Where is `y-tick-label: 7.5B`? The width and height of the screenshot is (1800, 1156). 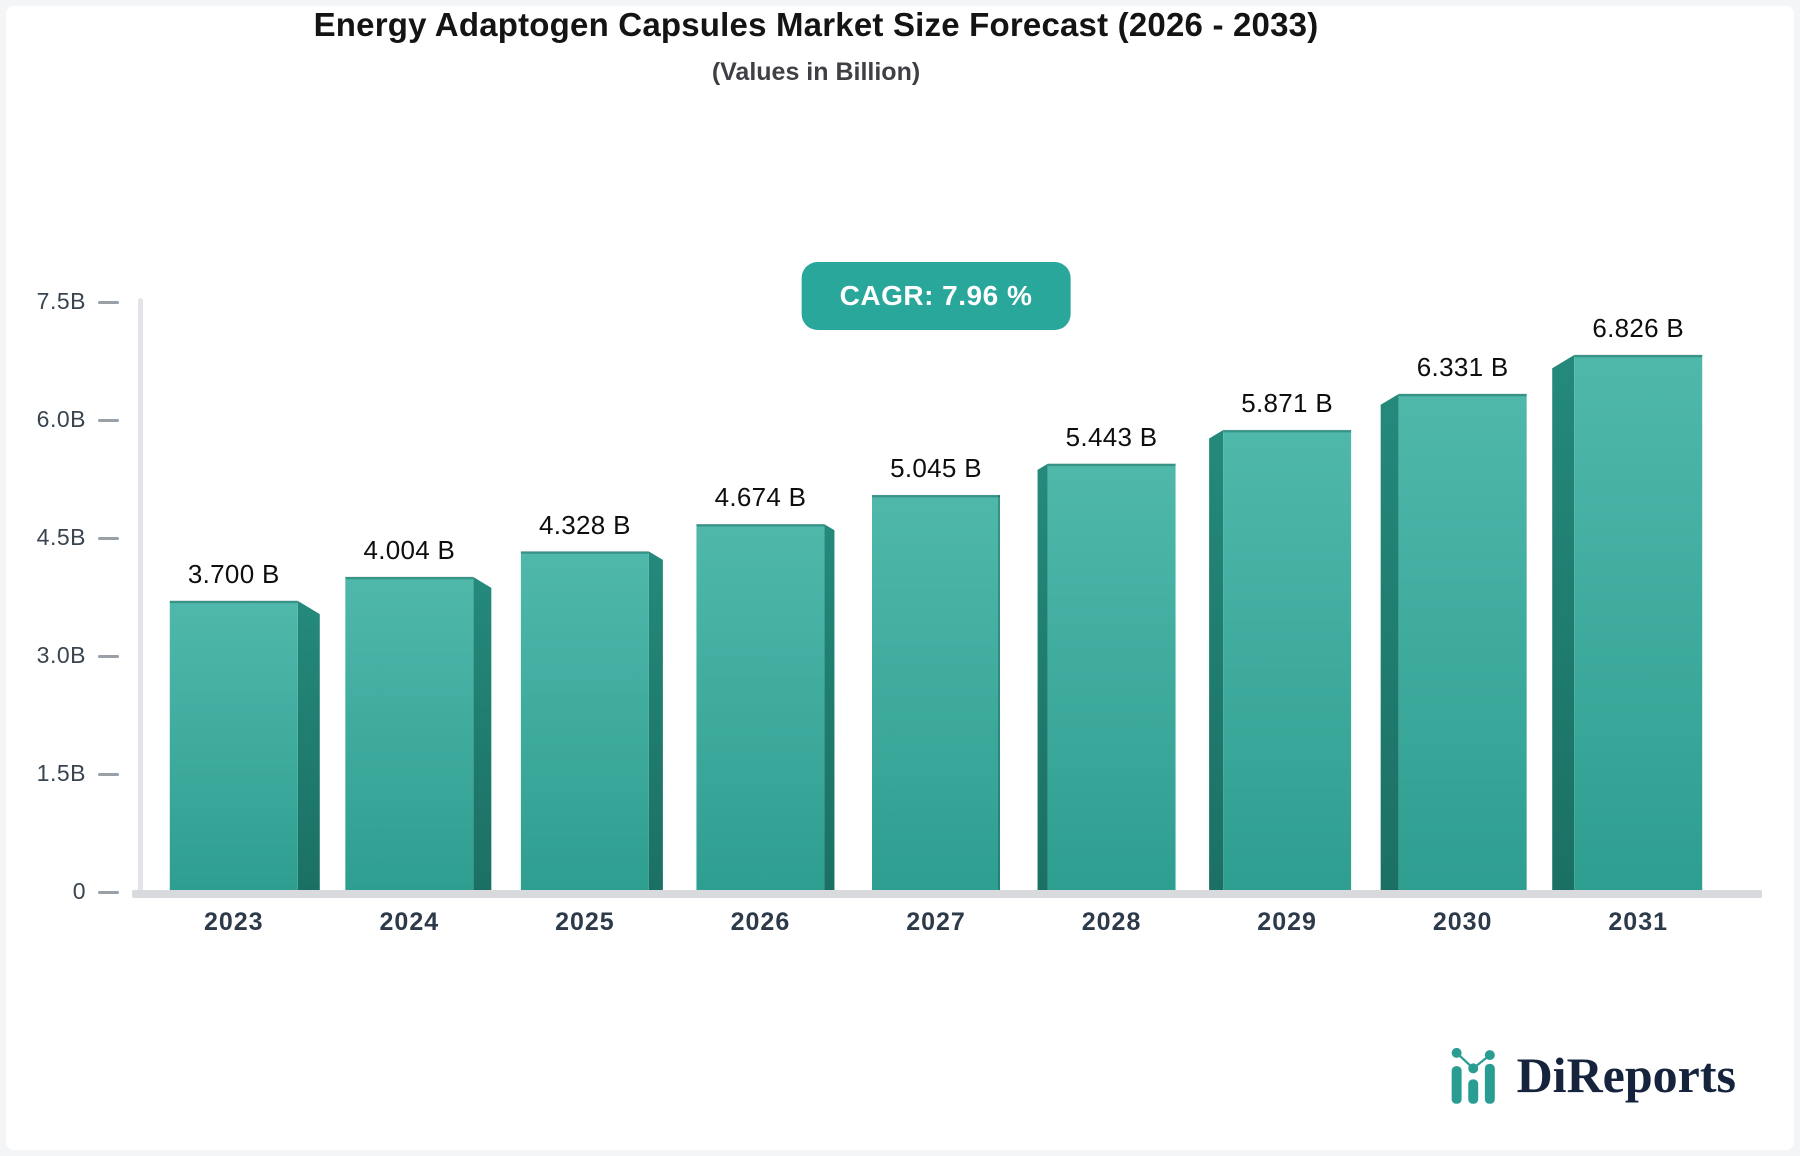
y-tick-label: 7.5B is located at coordinates (61, 301).